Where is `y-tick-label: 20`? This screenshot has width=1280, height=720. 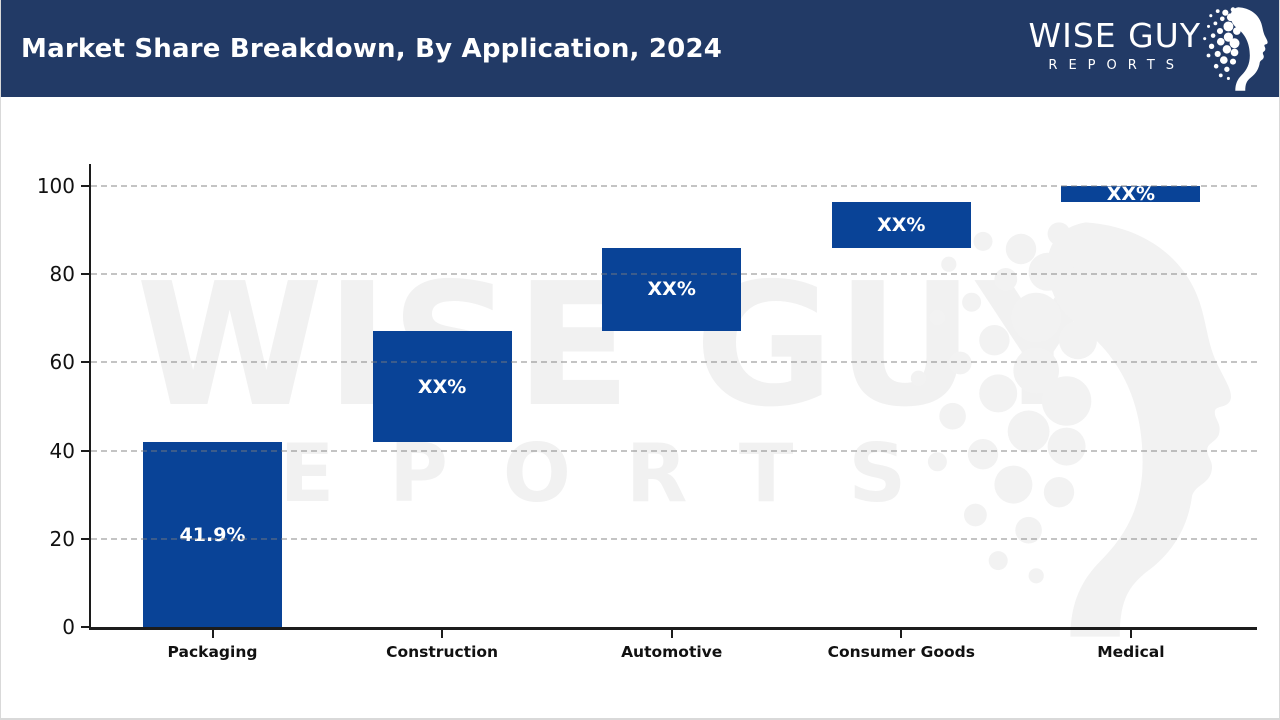 y-tick-label: 20 is located at coordinates (62, 538).